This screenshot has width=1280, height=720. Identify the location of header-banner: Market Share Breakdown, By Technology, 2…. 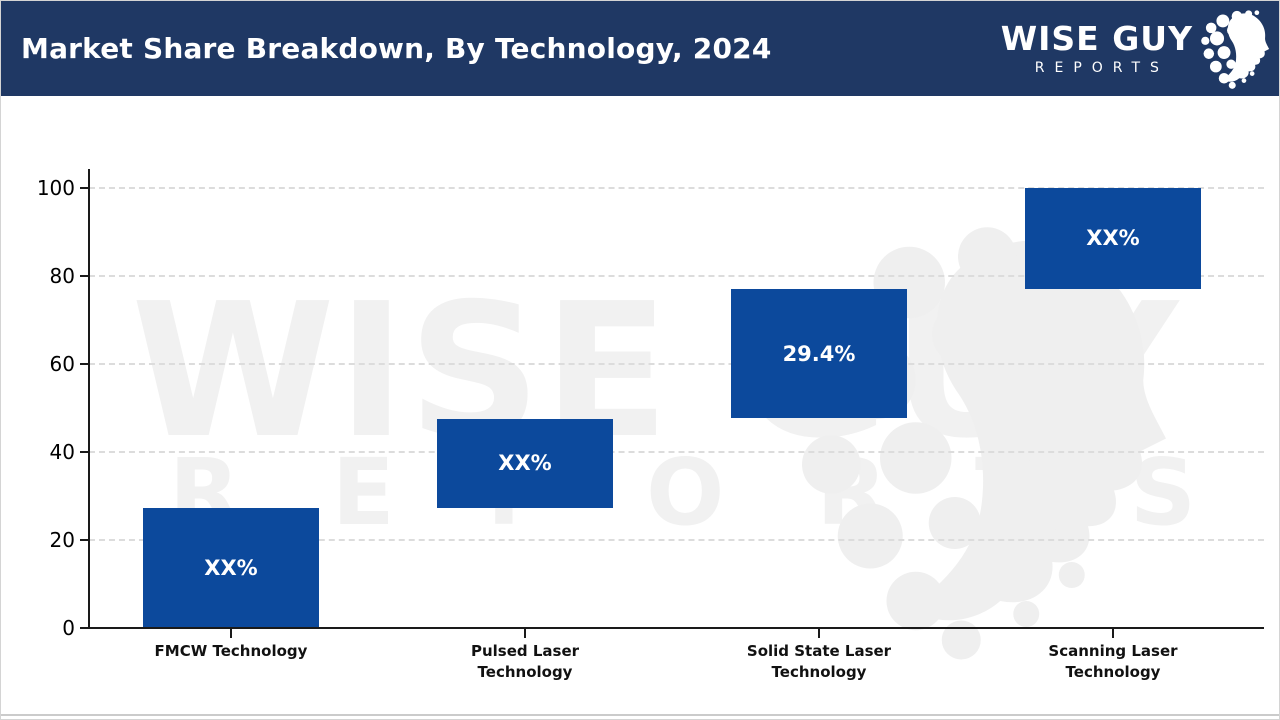
(640, 48).